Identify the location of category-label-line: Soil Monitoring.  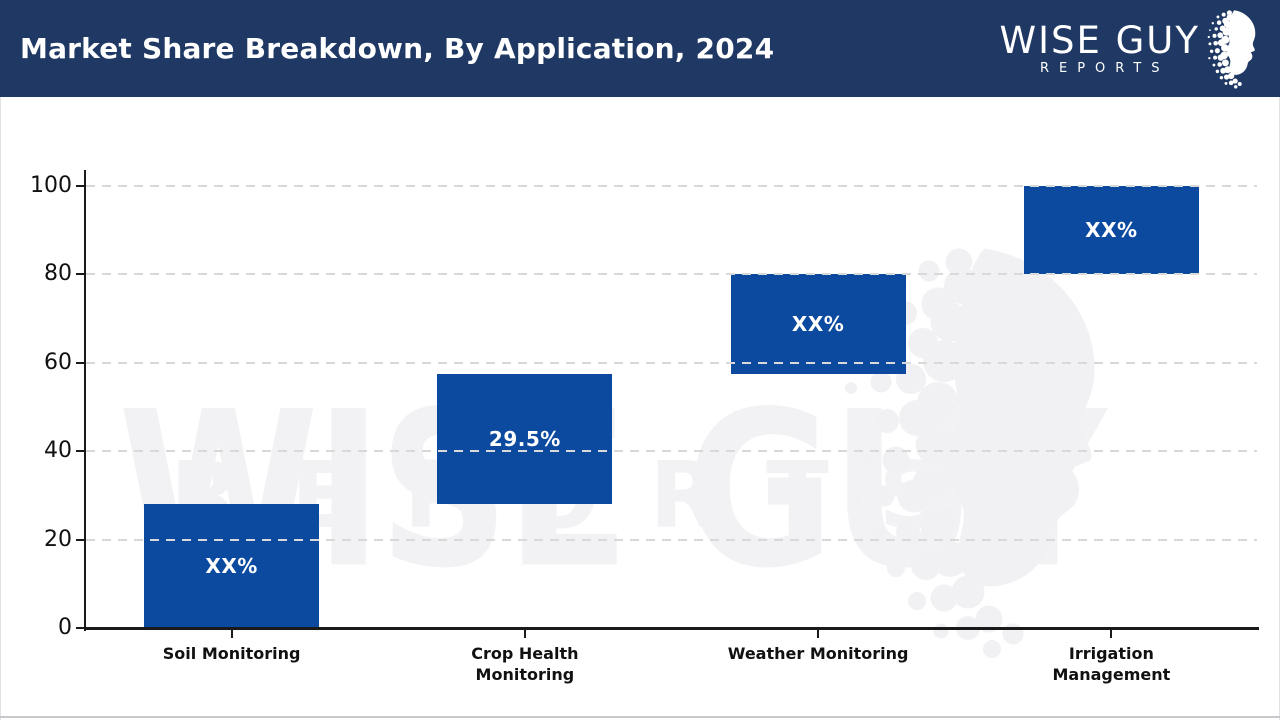
(231, 653).